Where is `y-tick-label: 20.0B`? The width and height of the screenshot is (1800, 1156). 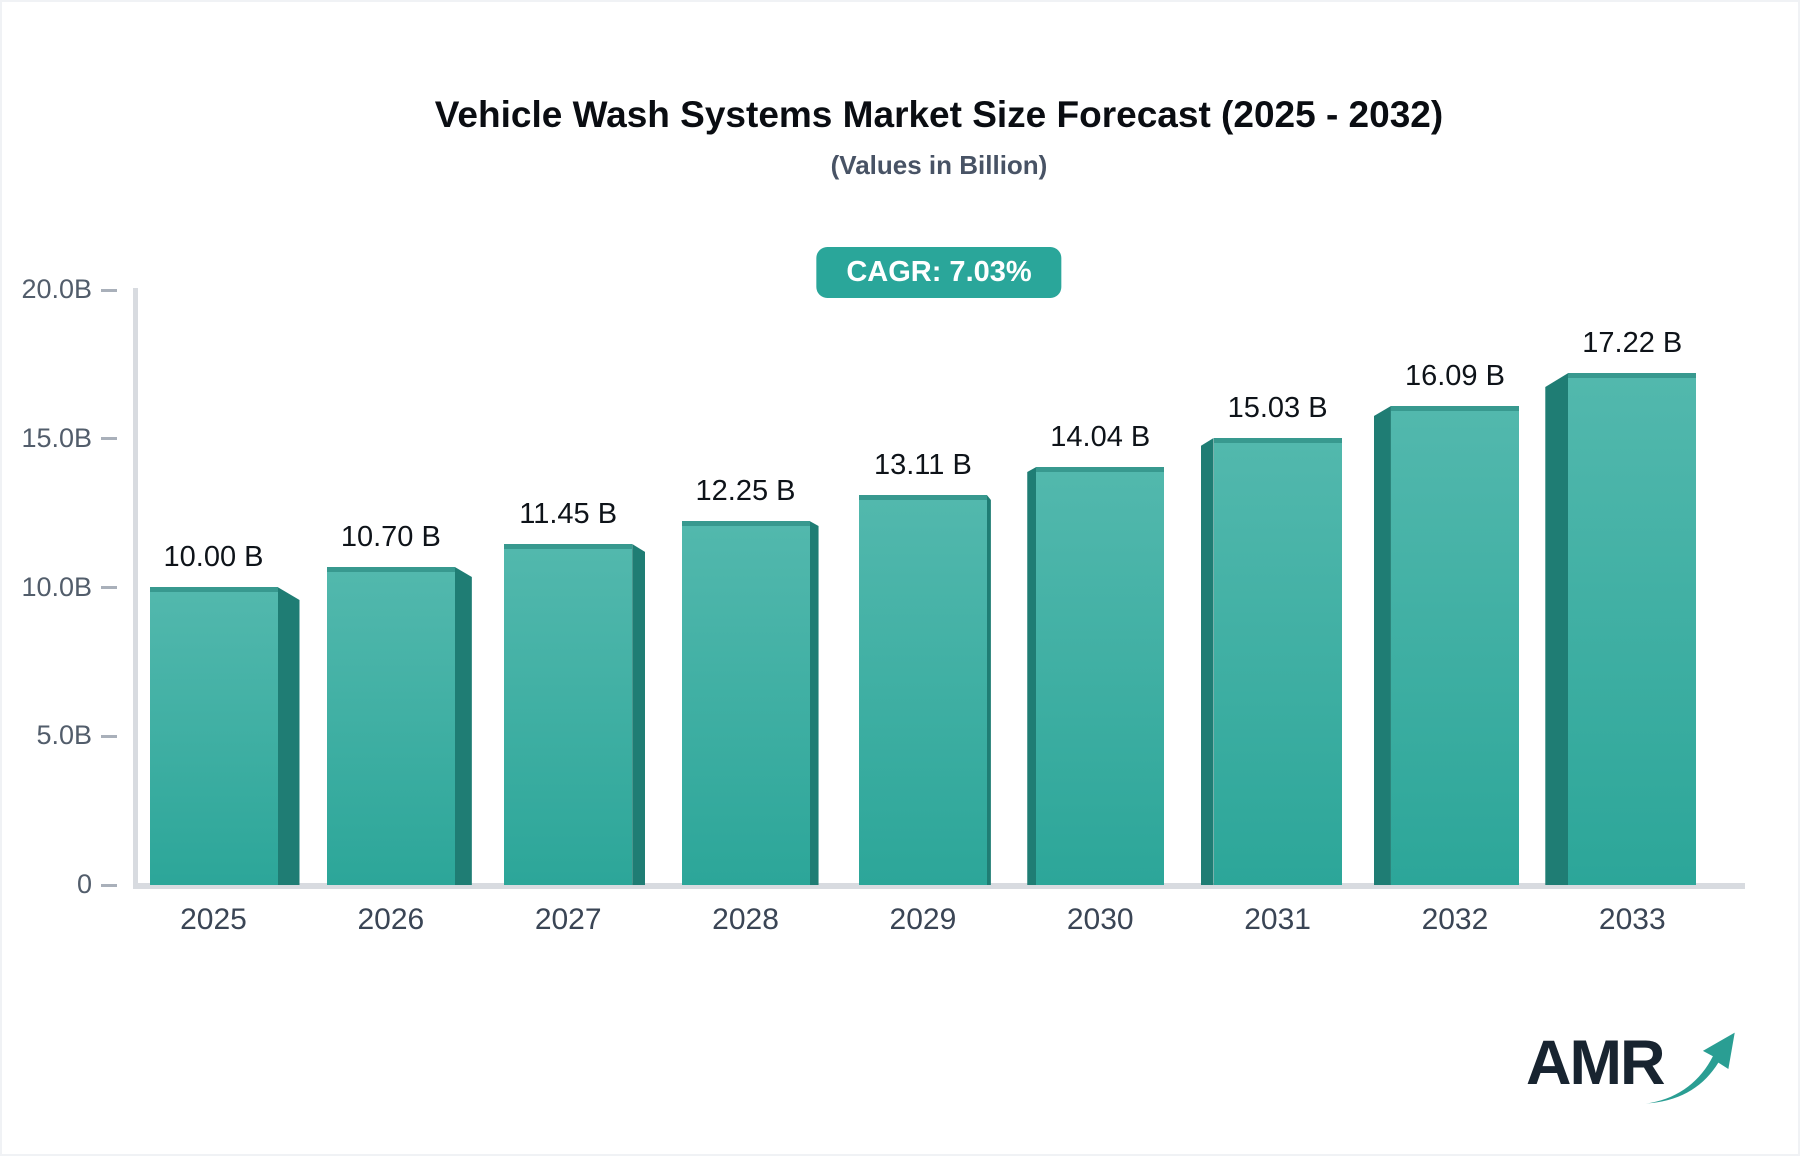 y-tick-label: 20.0B is located at coordinates (56, 289).